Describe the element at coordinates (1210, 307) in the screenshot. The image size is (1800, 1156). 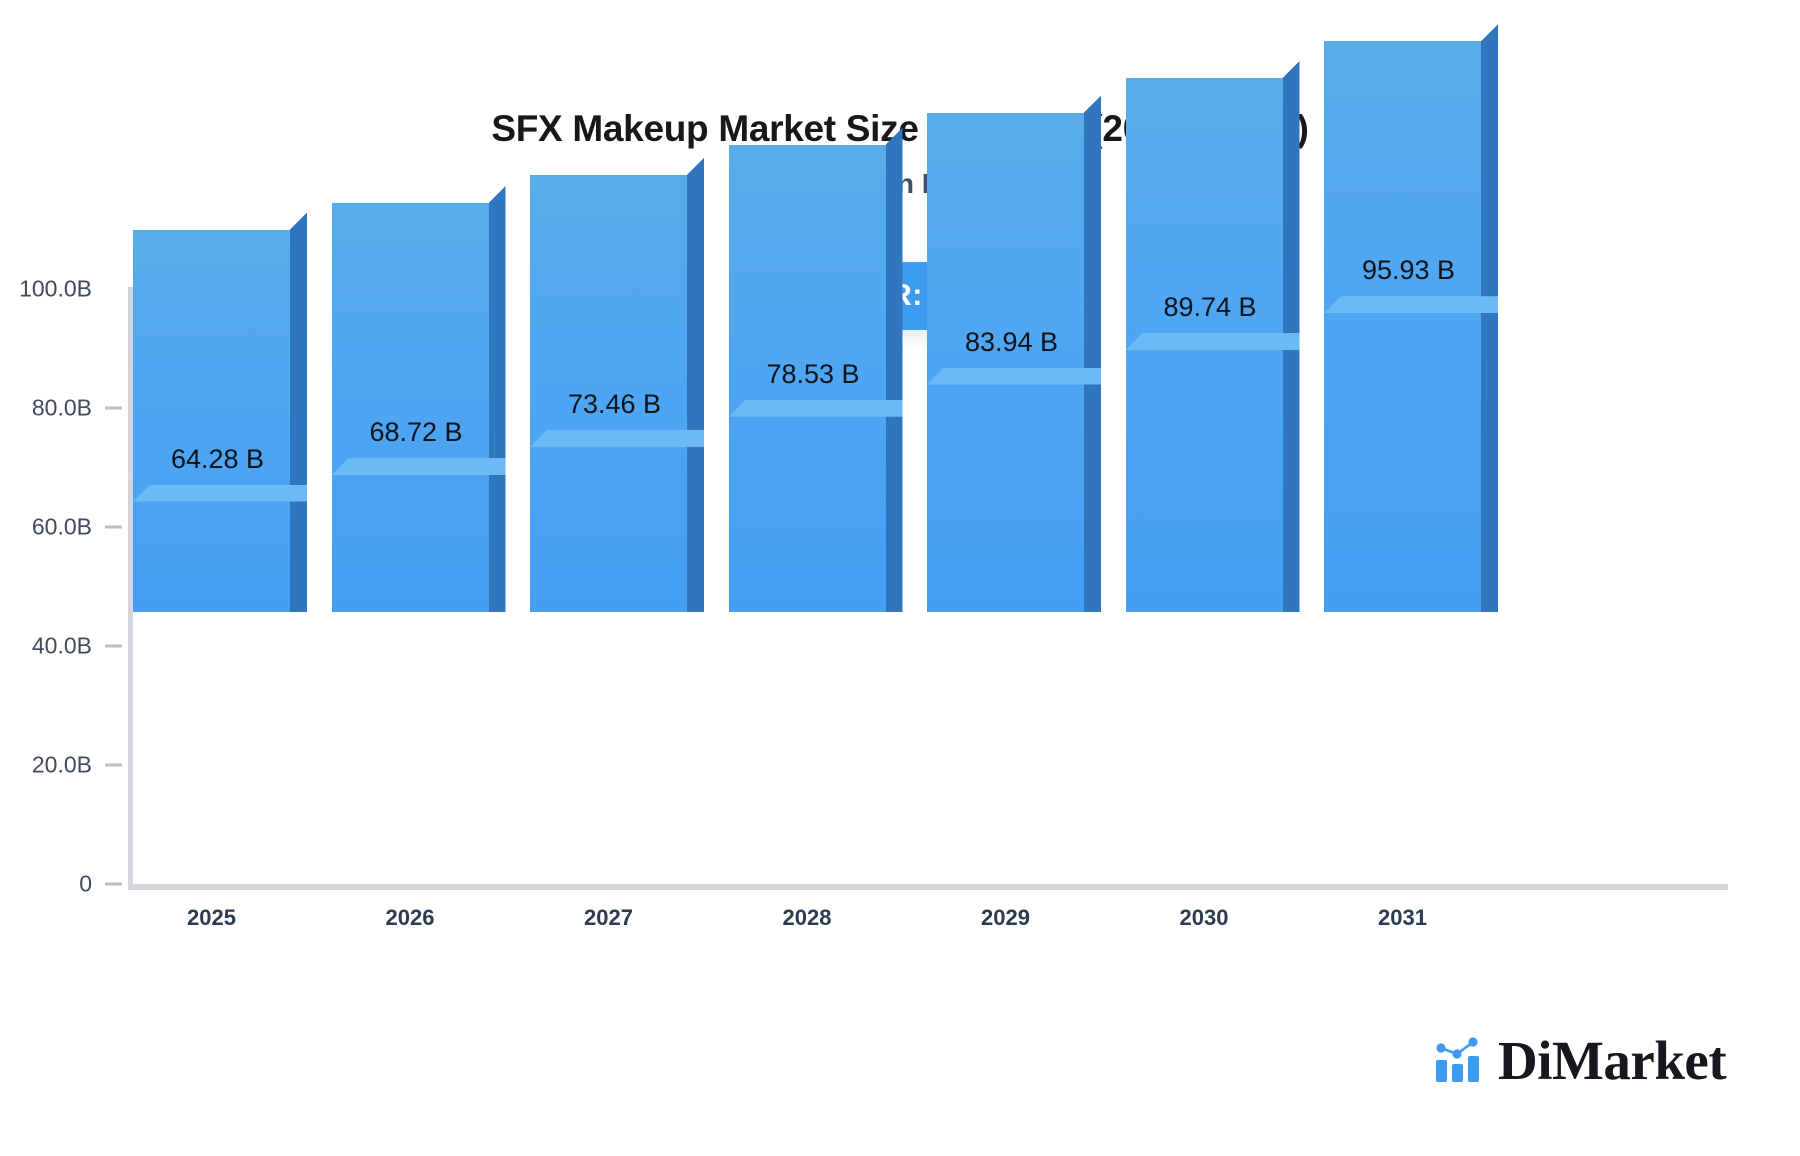
I see `bar-value-label: 89.74 B` at that location.